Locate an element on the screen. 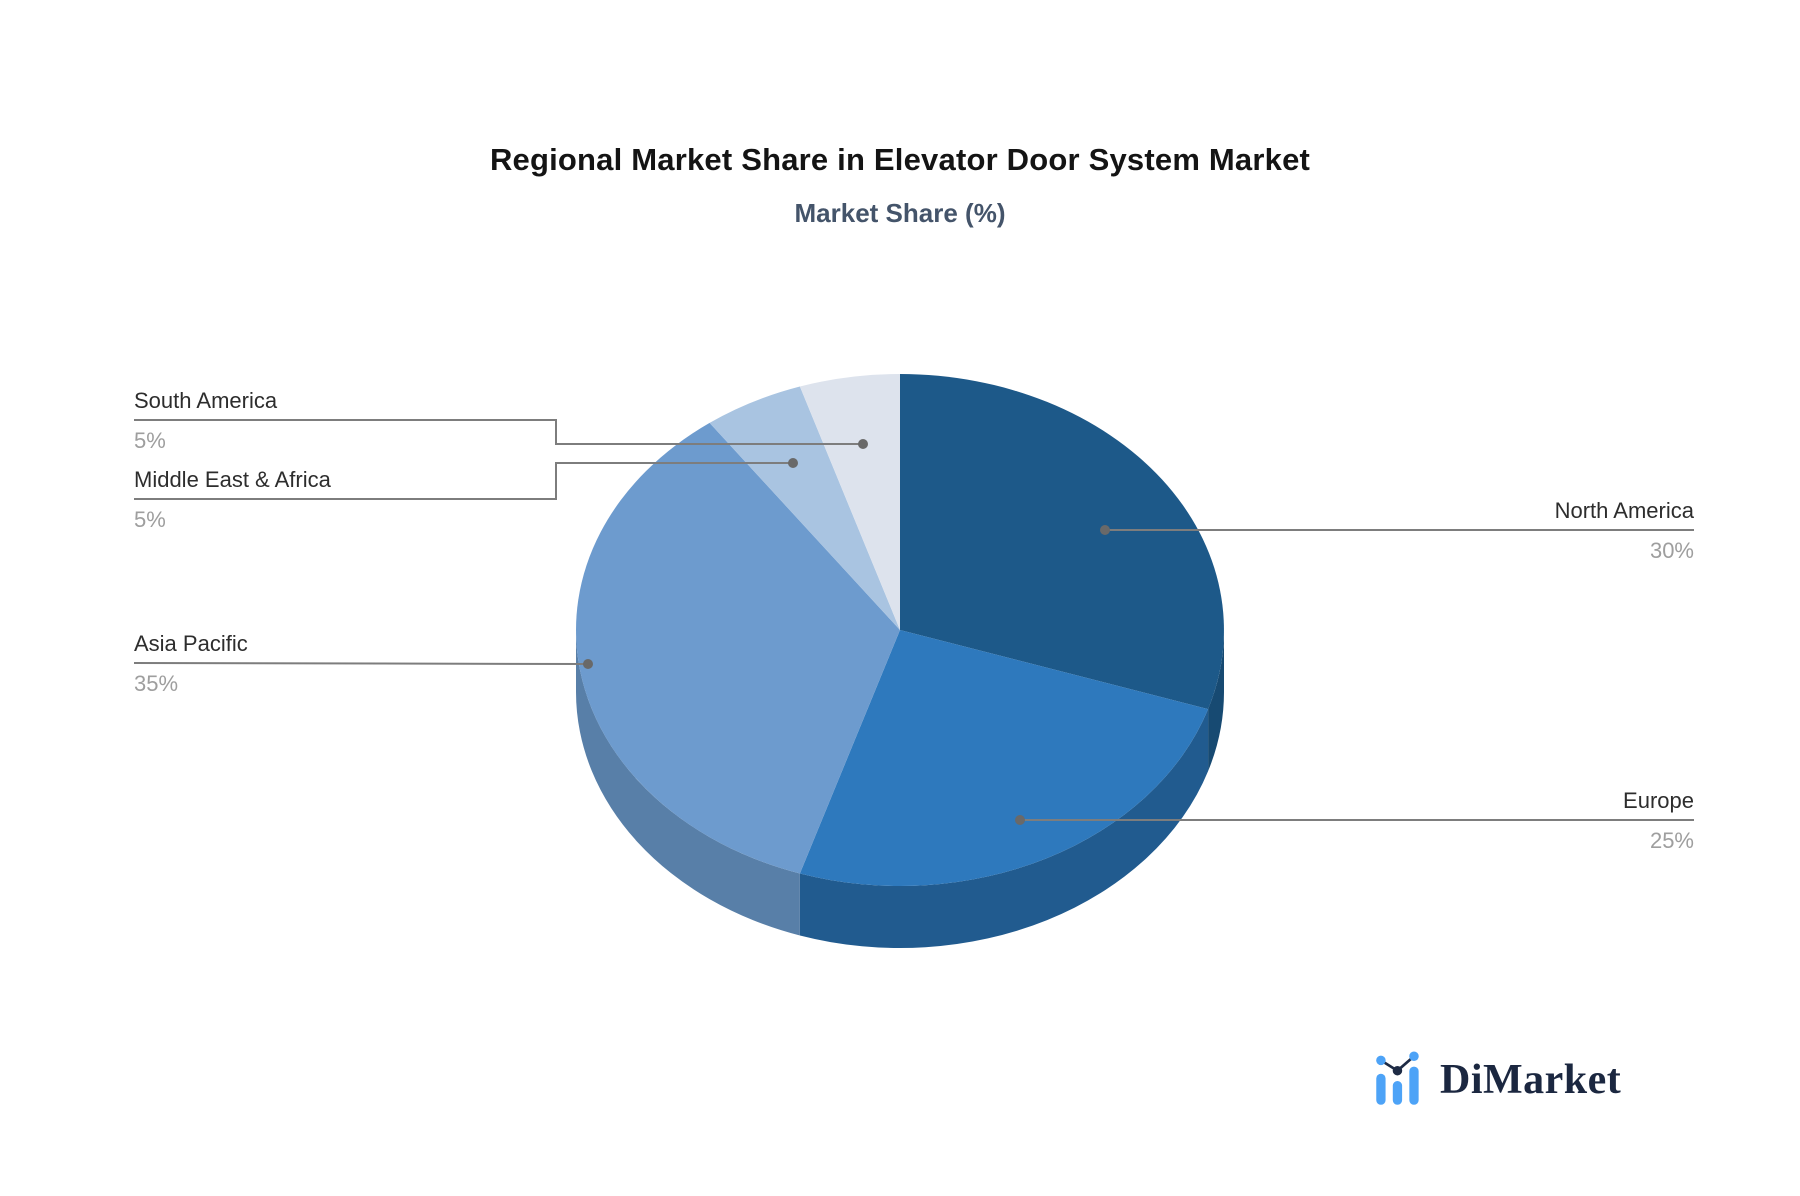 This screenshot has width=1800, height=1196. leader-dot-south-america is located at coordinates (863, 444).